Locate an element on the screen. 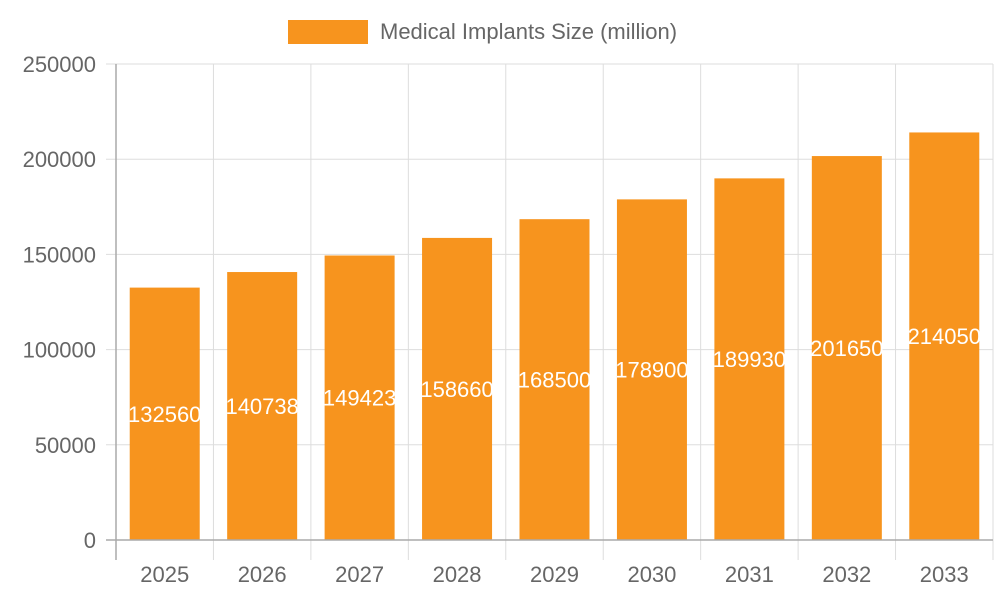 The width and height of the screenshot is (1000, 600). y-tick-label: 250000 is located at coordinates (59, 64).